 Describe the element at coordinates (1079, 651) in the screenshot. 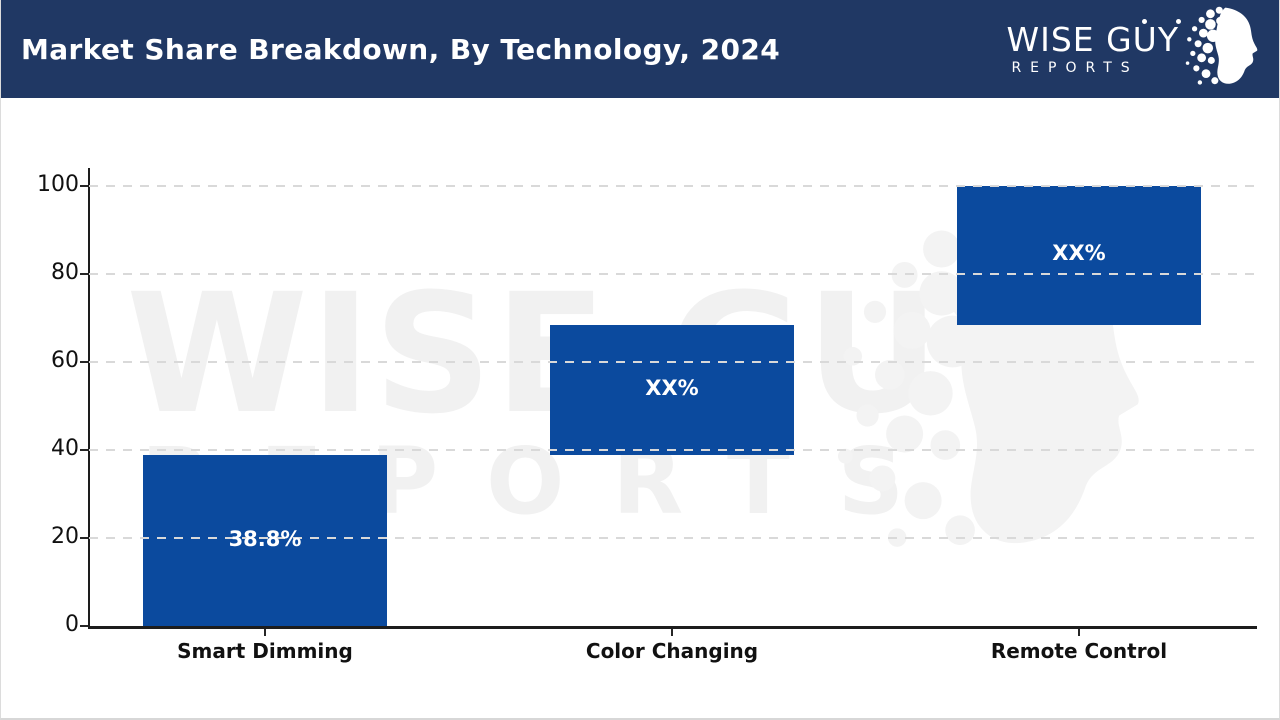

I see `x-axis-category-label: Remote Control` at that location.